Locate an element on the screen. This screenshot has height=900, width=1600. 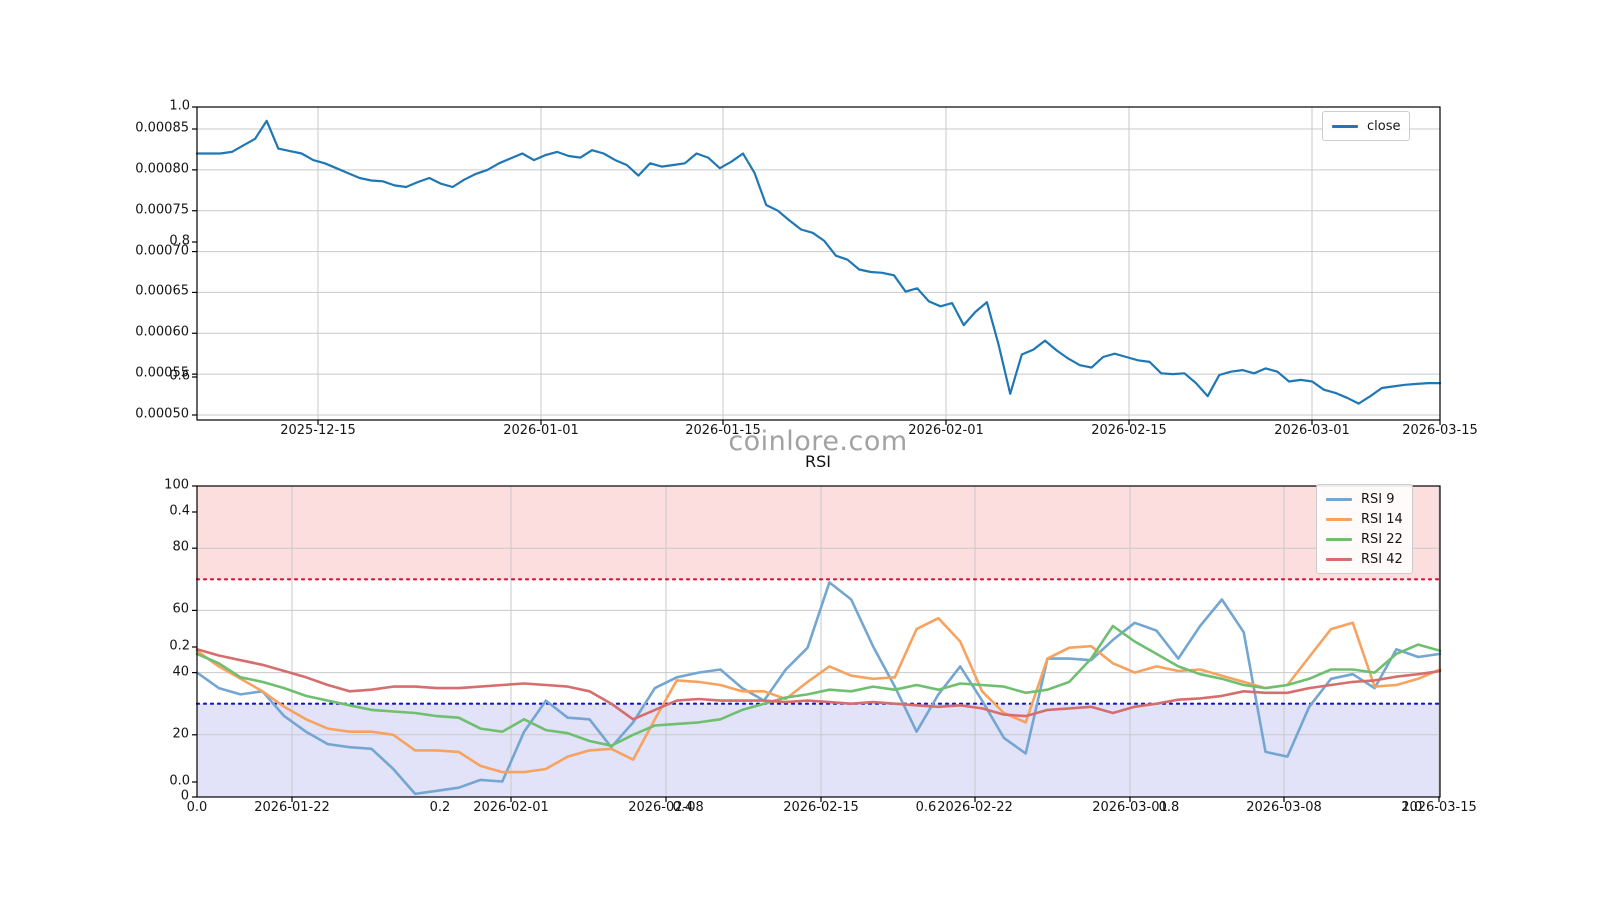
legend-close: close is located at coordinates (1366, 126).